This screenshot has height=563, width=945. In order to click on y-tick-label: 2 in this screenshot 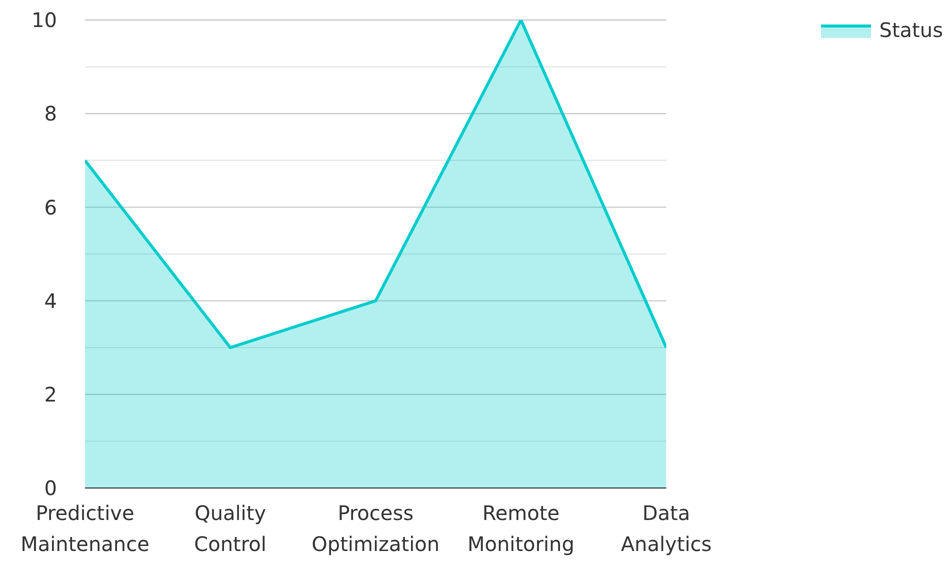, I will do `click(50, 394)`.